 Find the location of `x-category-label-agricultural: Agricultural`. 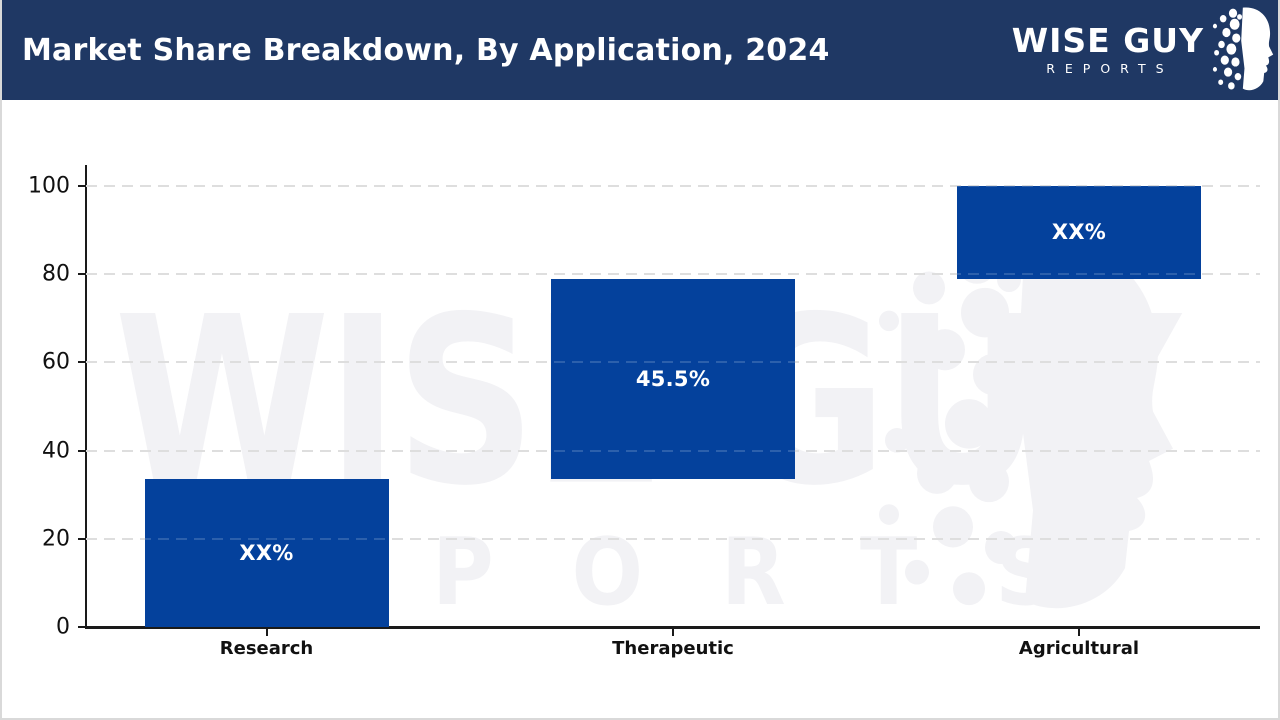

x-category-label-agricultural: Agricultural is located at coordinates (1079, 648).